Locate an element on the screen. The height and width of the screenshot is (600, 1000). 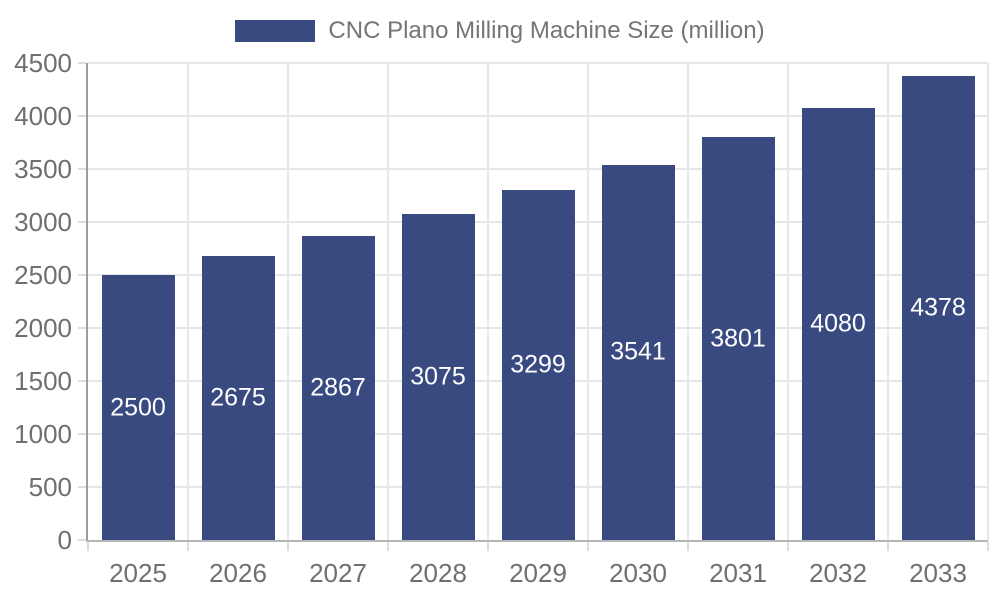
bar-value-label-2030: 3541 is located at coordinates (638, 351).